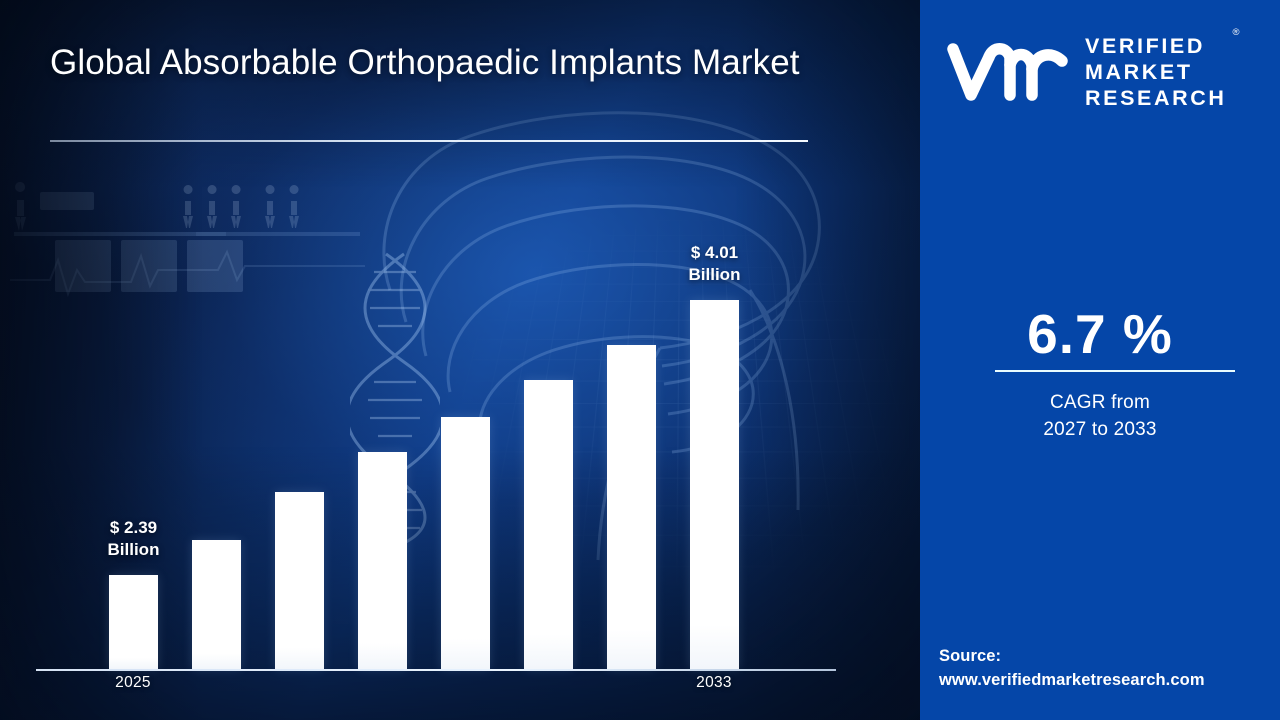 The height and width of the screenshot is (720, 1280). I want to click on bar-2033, so click(714, 484).